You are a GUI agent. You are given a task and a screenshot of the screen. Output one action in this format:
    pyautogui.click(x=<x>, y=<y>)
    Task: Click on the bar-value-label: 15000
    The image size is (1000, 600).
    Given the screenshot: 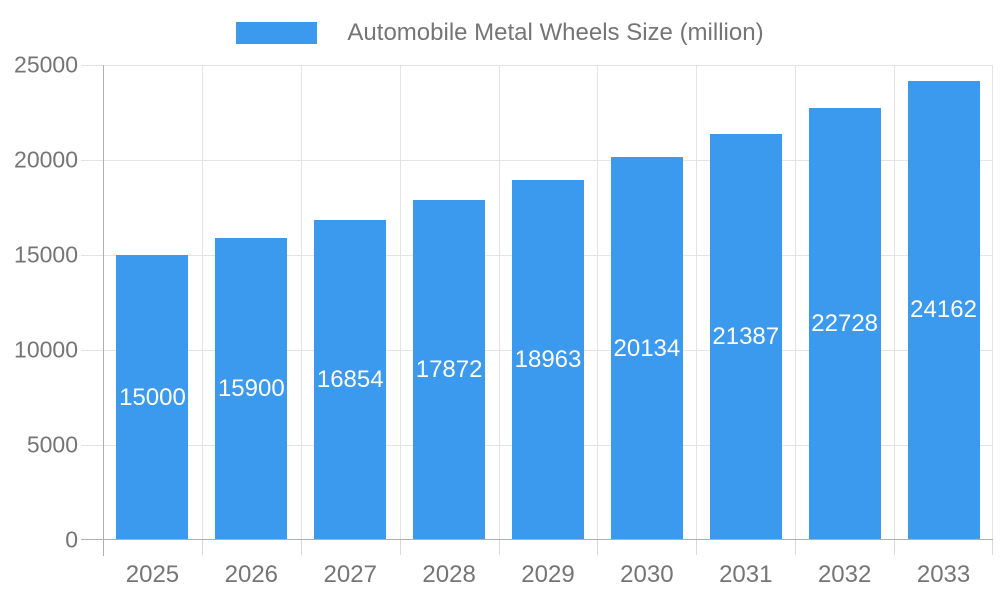 What is the action you would take?
    pyautogui.click(x=152, y=397)
    